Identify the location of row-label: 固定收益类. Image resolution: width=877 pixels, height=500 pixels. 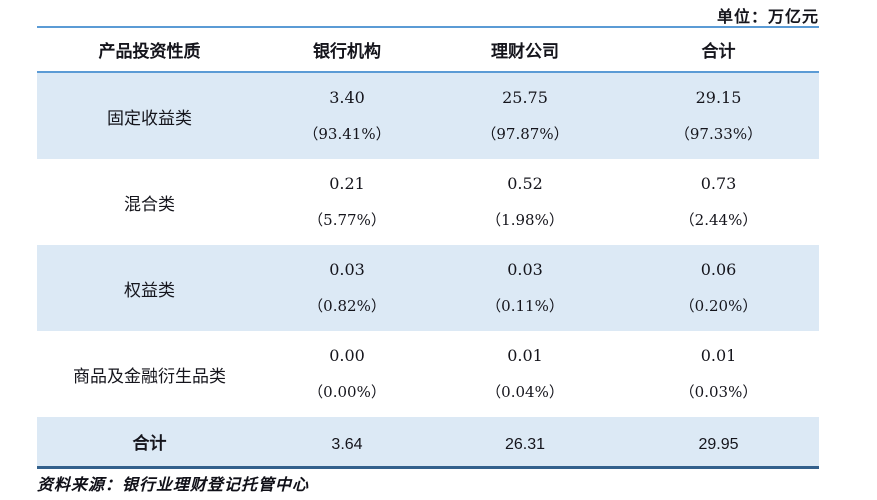
(149, 118).